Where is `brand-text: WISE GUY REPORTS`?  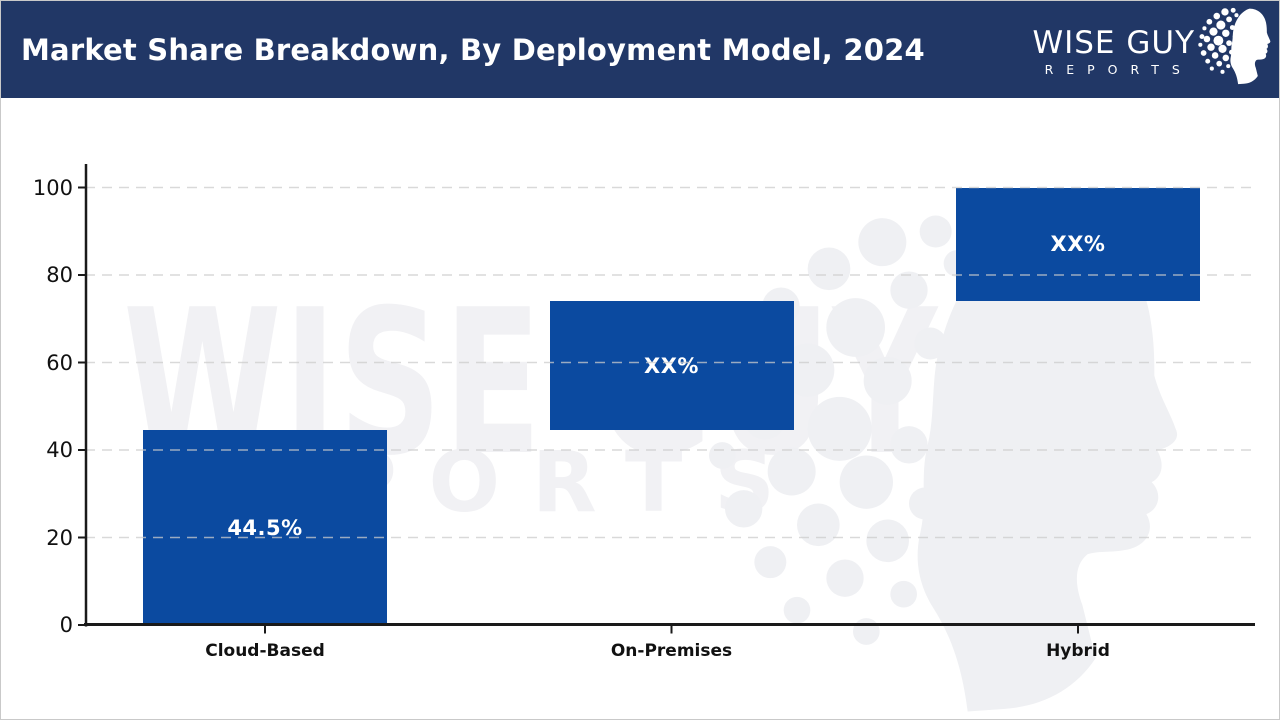 brand-text: WISE GUY REPORTS is located at coordinates (1113, 51).